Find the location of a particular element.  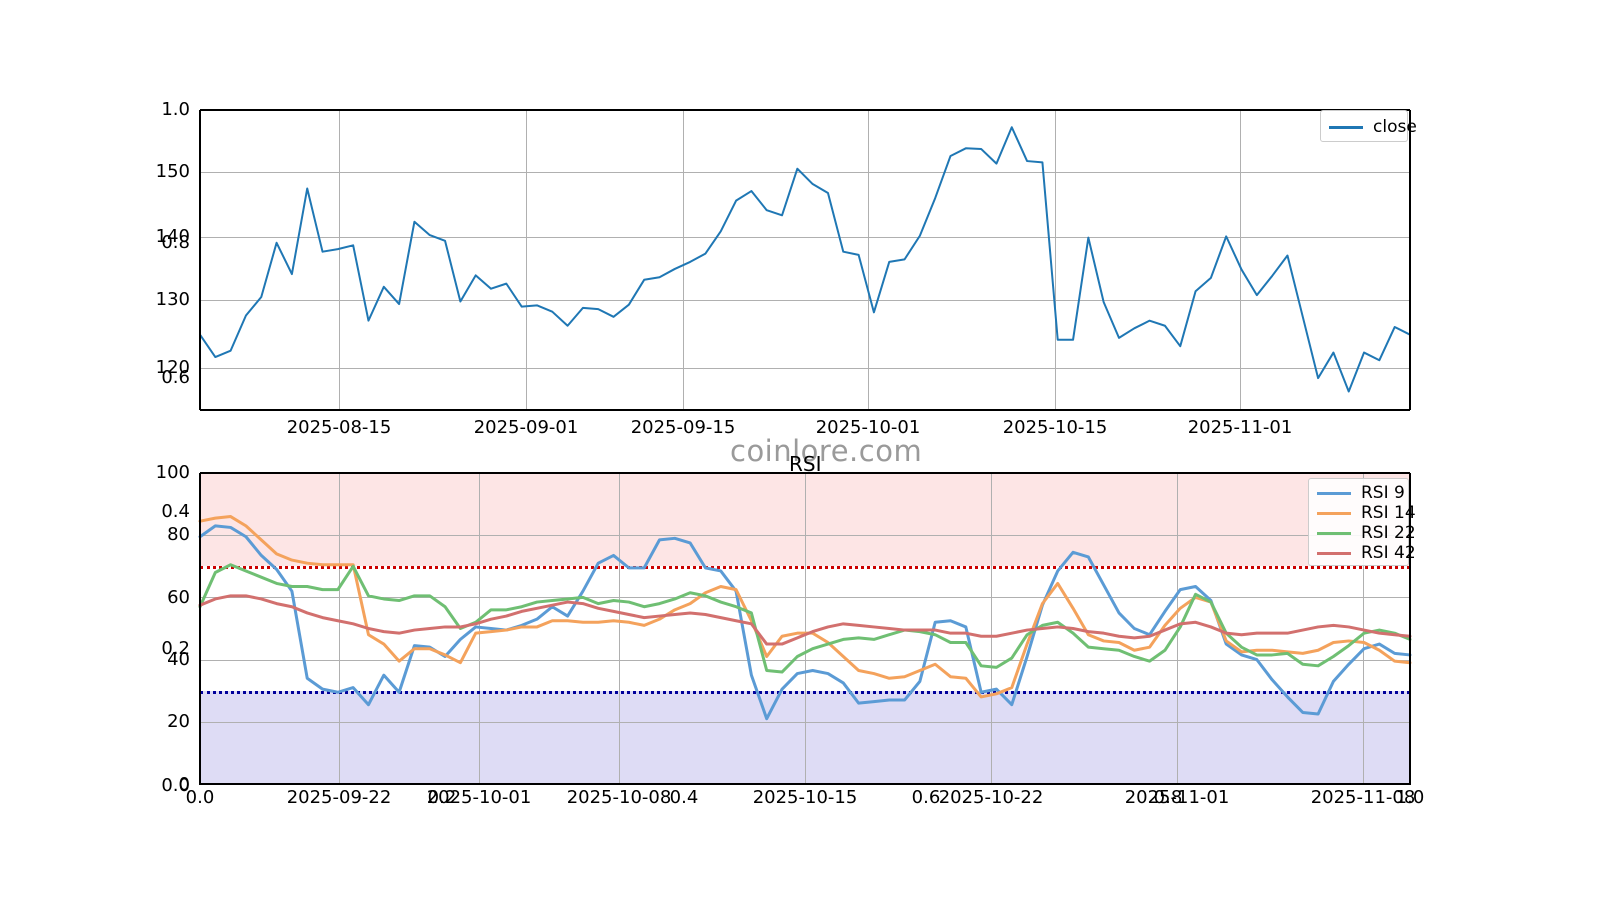

rsi-ytick-norm-0-2: 0.2 is located at coordinates (175, 648).